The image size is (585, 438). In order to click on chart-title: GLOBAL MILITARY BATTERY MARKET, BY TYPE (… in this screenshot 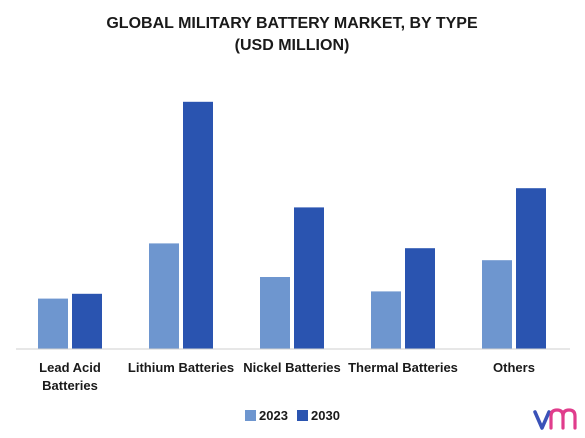, I will do `click(292, 34)`.